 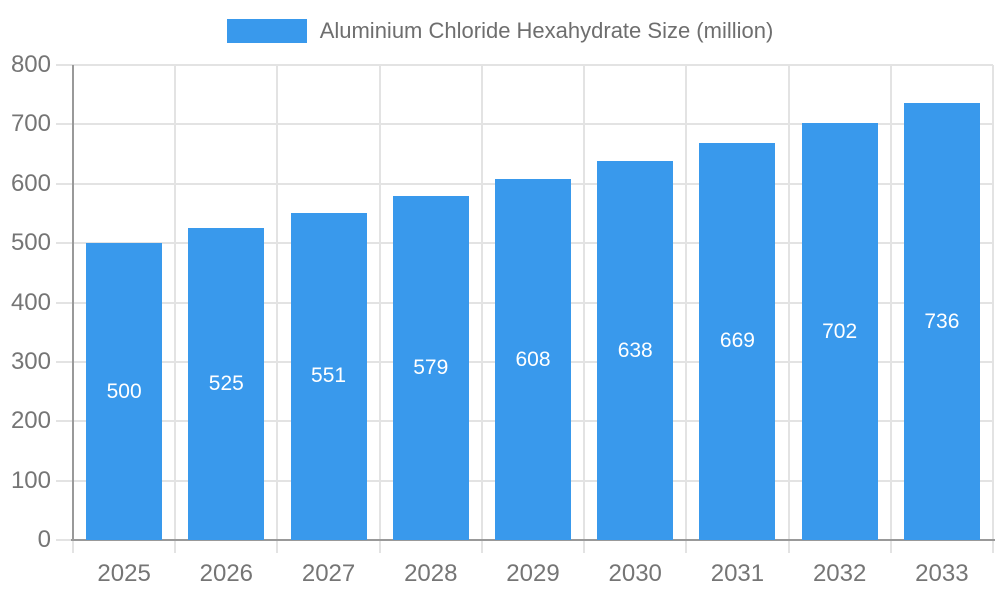 I want to click on bar-2029: 608, so click(x=533, y=359).